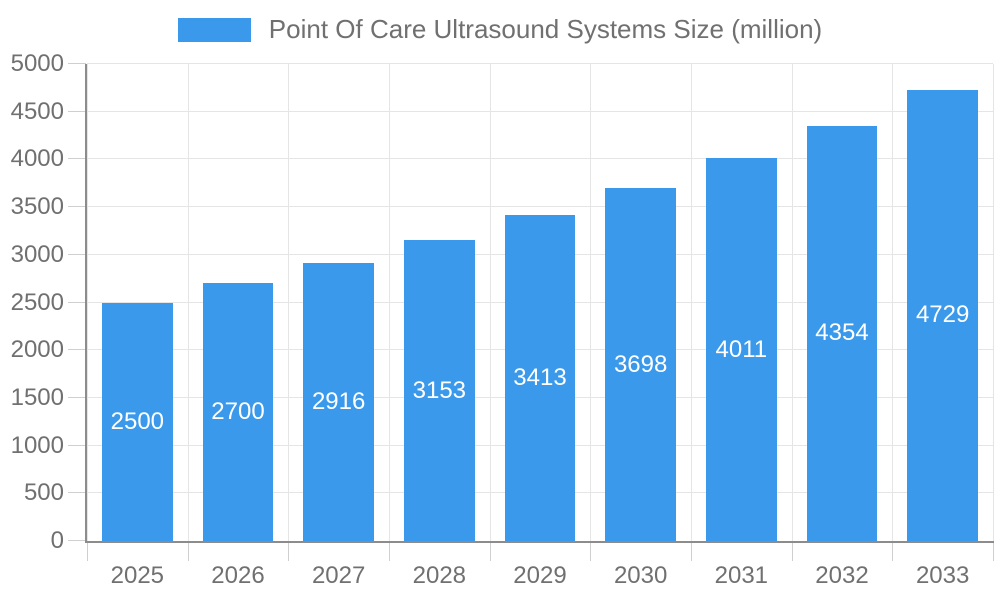 Image resolution: width=1000 pixels, height=600 pixels. I want to click on x-axis-label-2032: 2032, so click(842, 575).